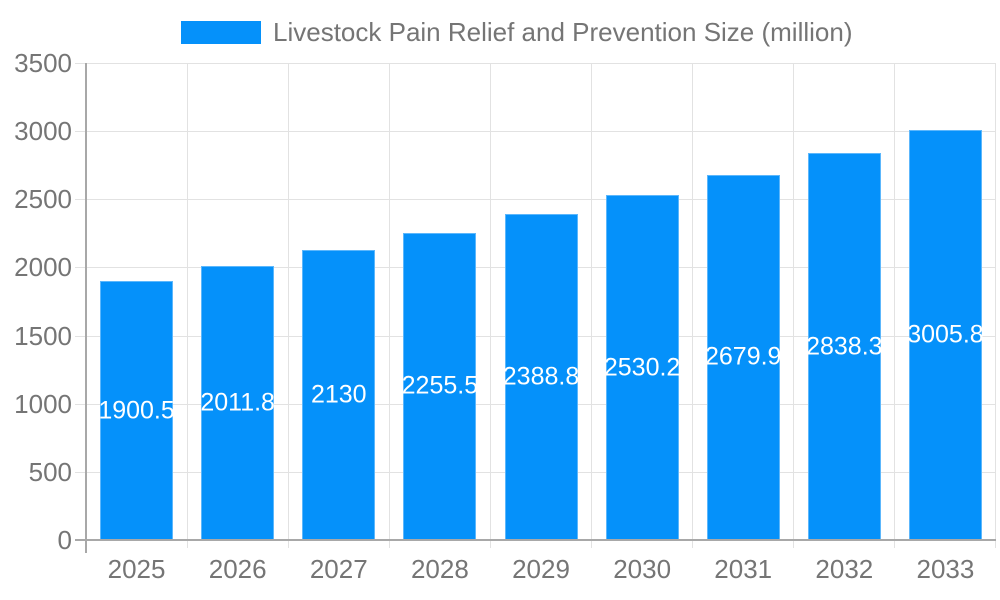 The height and width of the screenshot is (600, 1000). What do you see at coordinates (237, 569) in the screenshot?
I see `x-tick-label: 2026` at bounding box center [237, 569].